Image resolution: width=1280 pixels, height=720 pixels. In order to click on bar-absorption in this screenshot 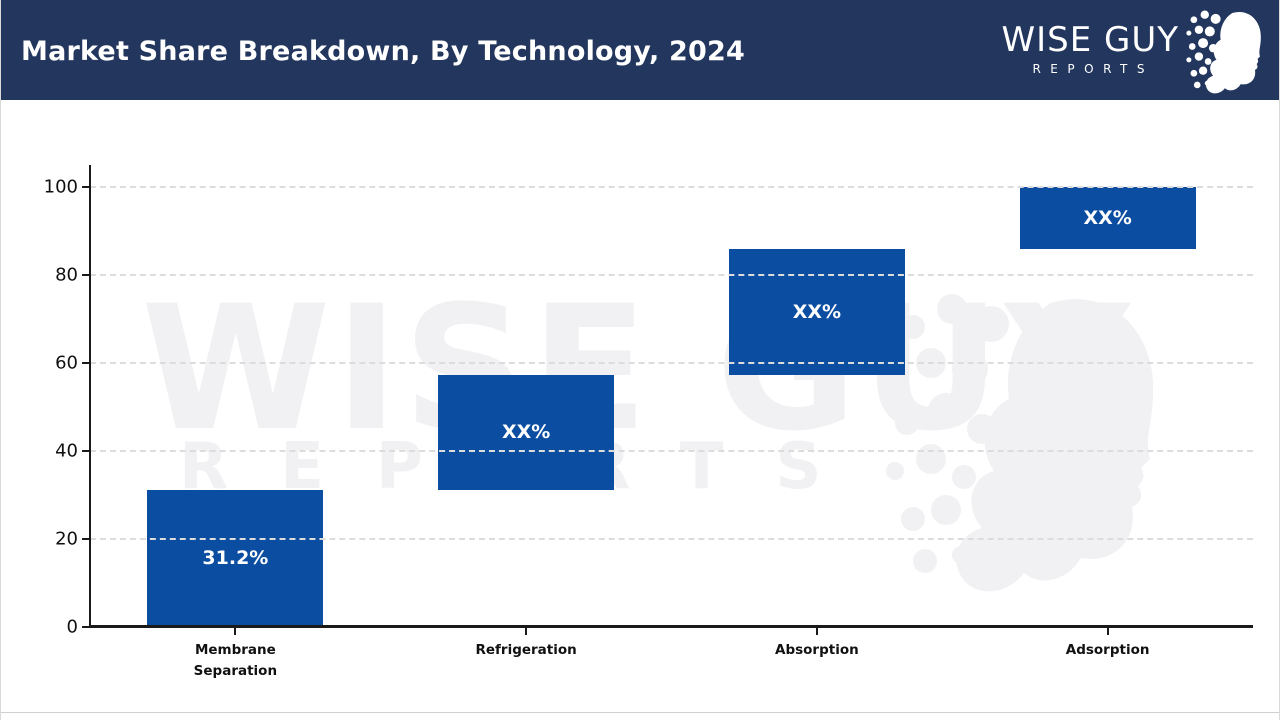, I will do `click(816, 312)`.